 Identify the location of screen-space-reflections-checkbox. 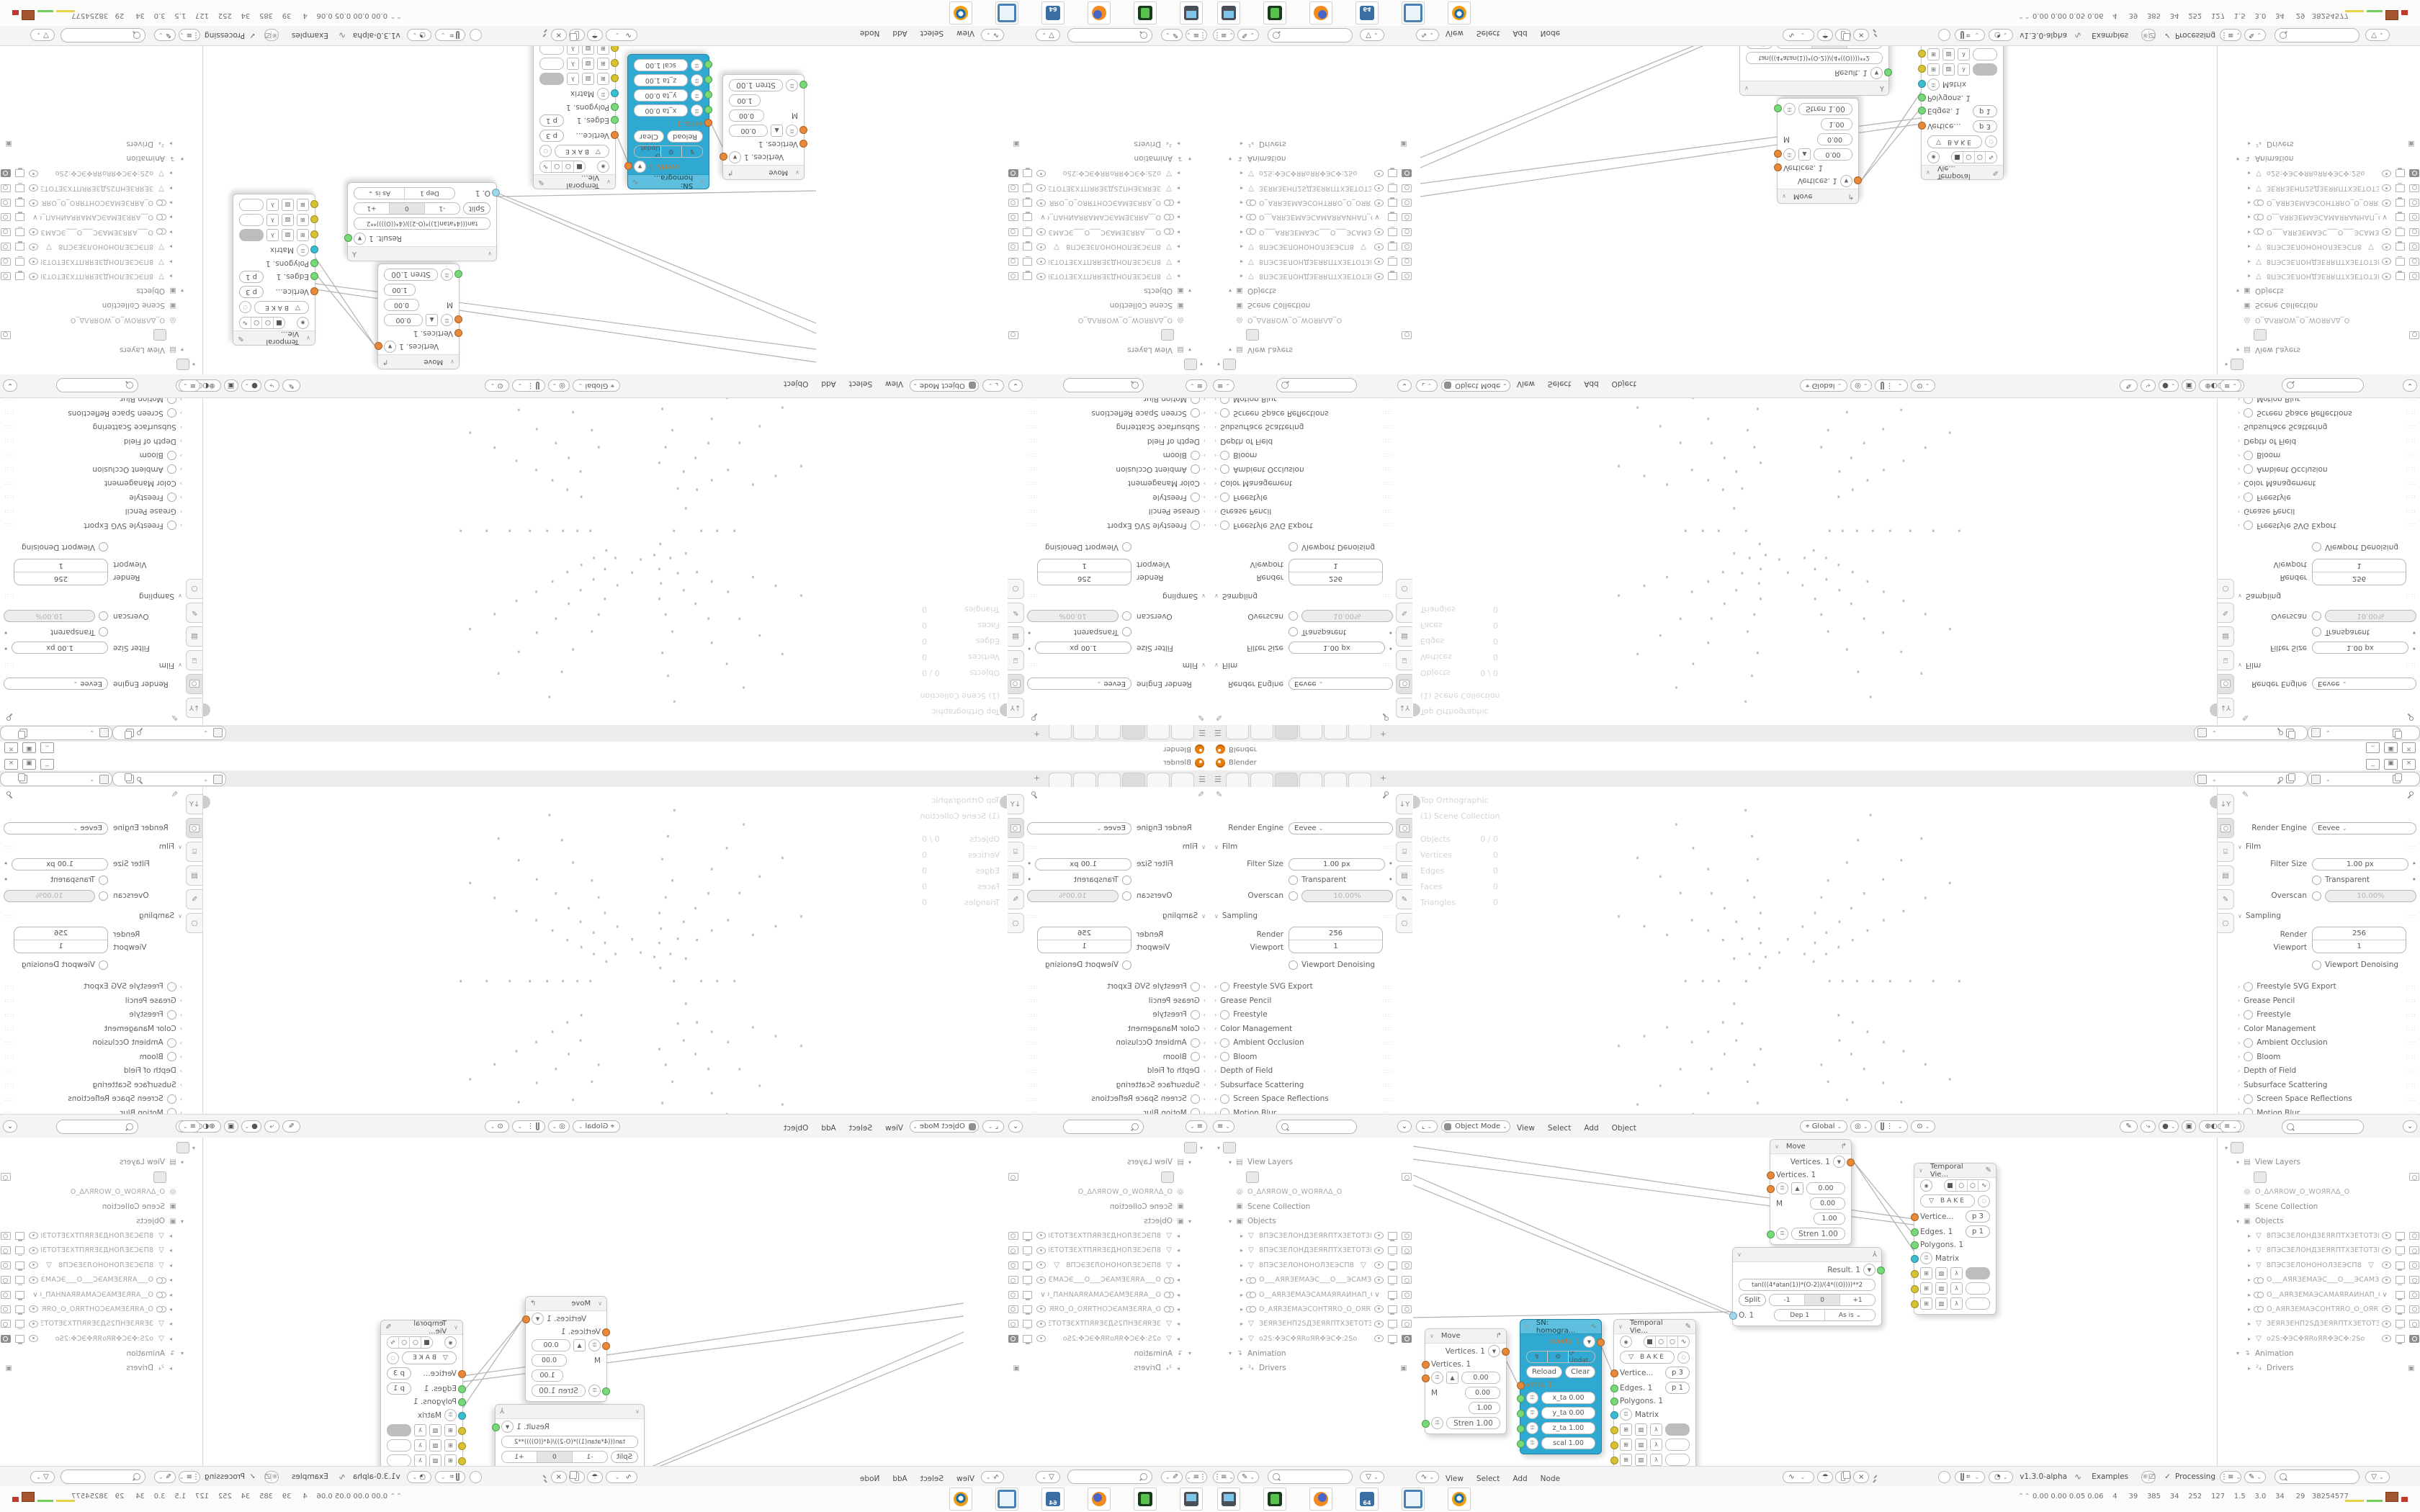
(171, 413).